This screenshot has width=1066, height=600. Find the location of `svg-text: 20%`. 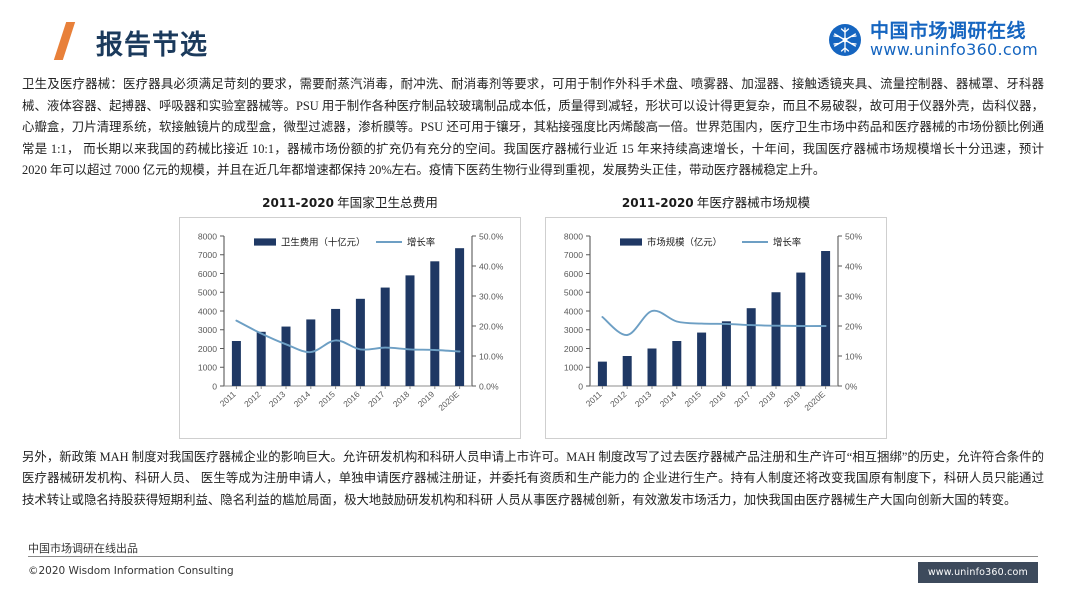

svg-text: 20% is located at coordinates (854, 326).